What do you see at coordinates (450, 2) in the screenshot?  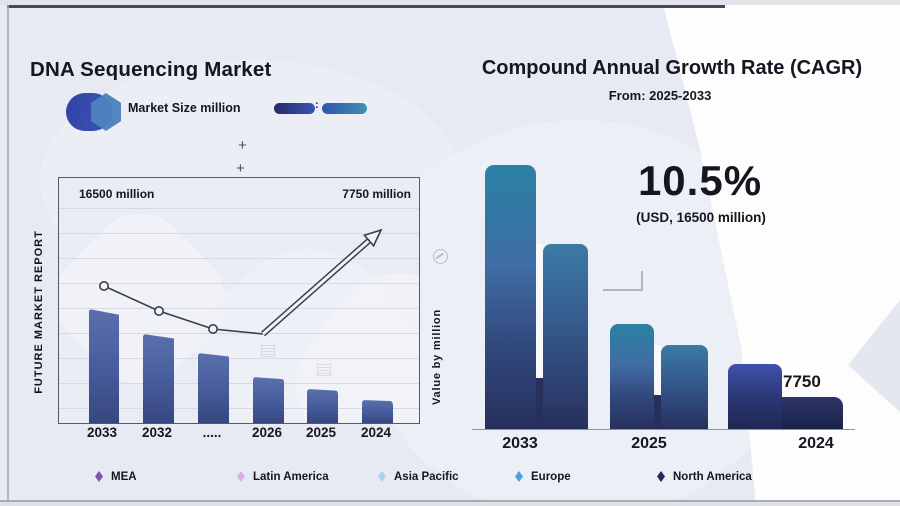 I see `frame-top-strip` at bounding box center [450, 2].